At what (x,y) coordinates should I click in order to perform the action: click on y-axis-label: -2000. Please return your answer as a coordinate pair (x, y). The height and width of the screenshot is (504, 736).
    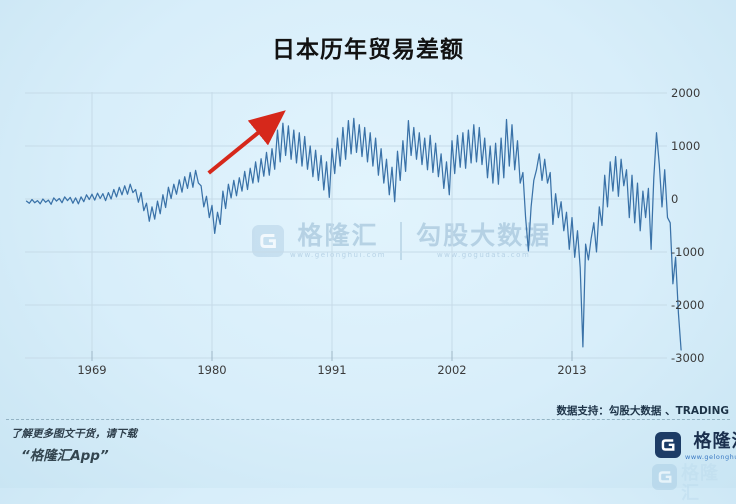
    Looking at the image, I should click on (688, 305).